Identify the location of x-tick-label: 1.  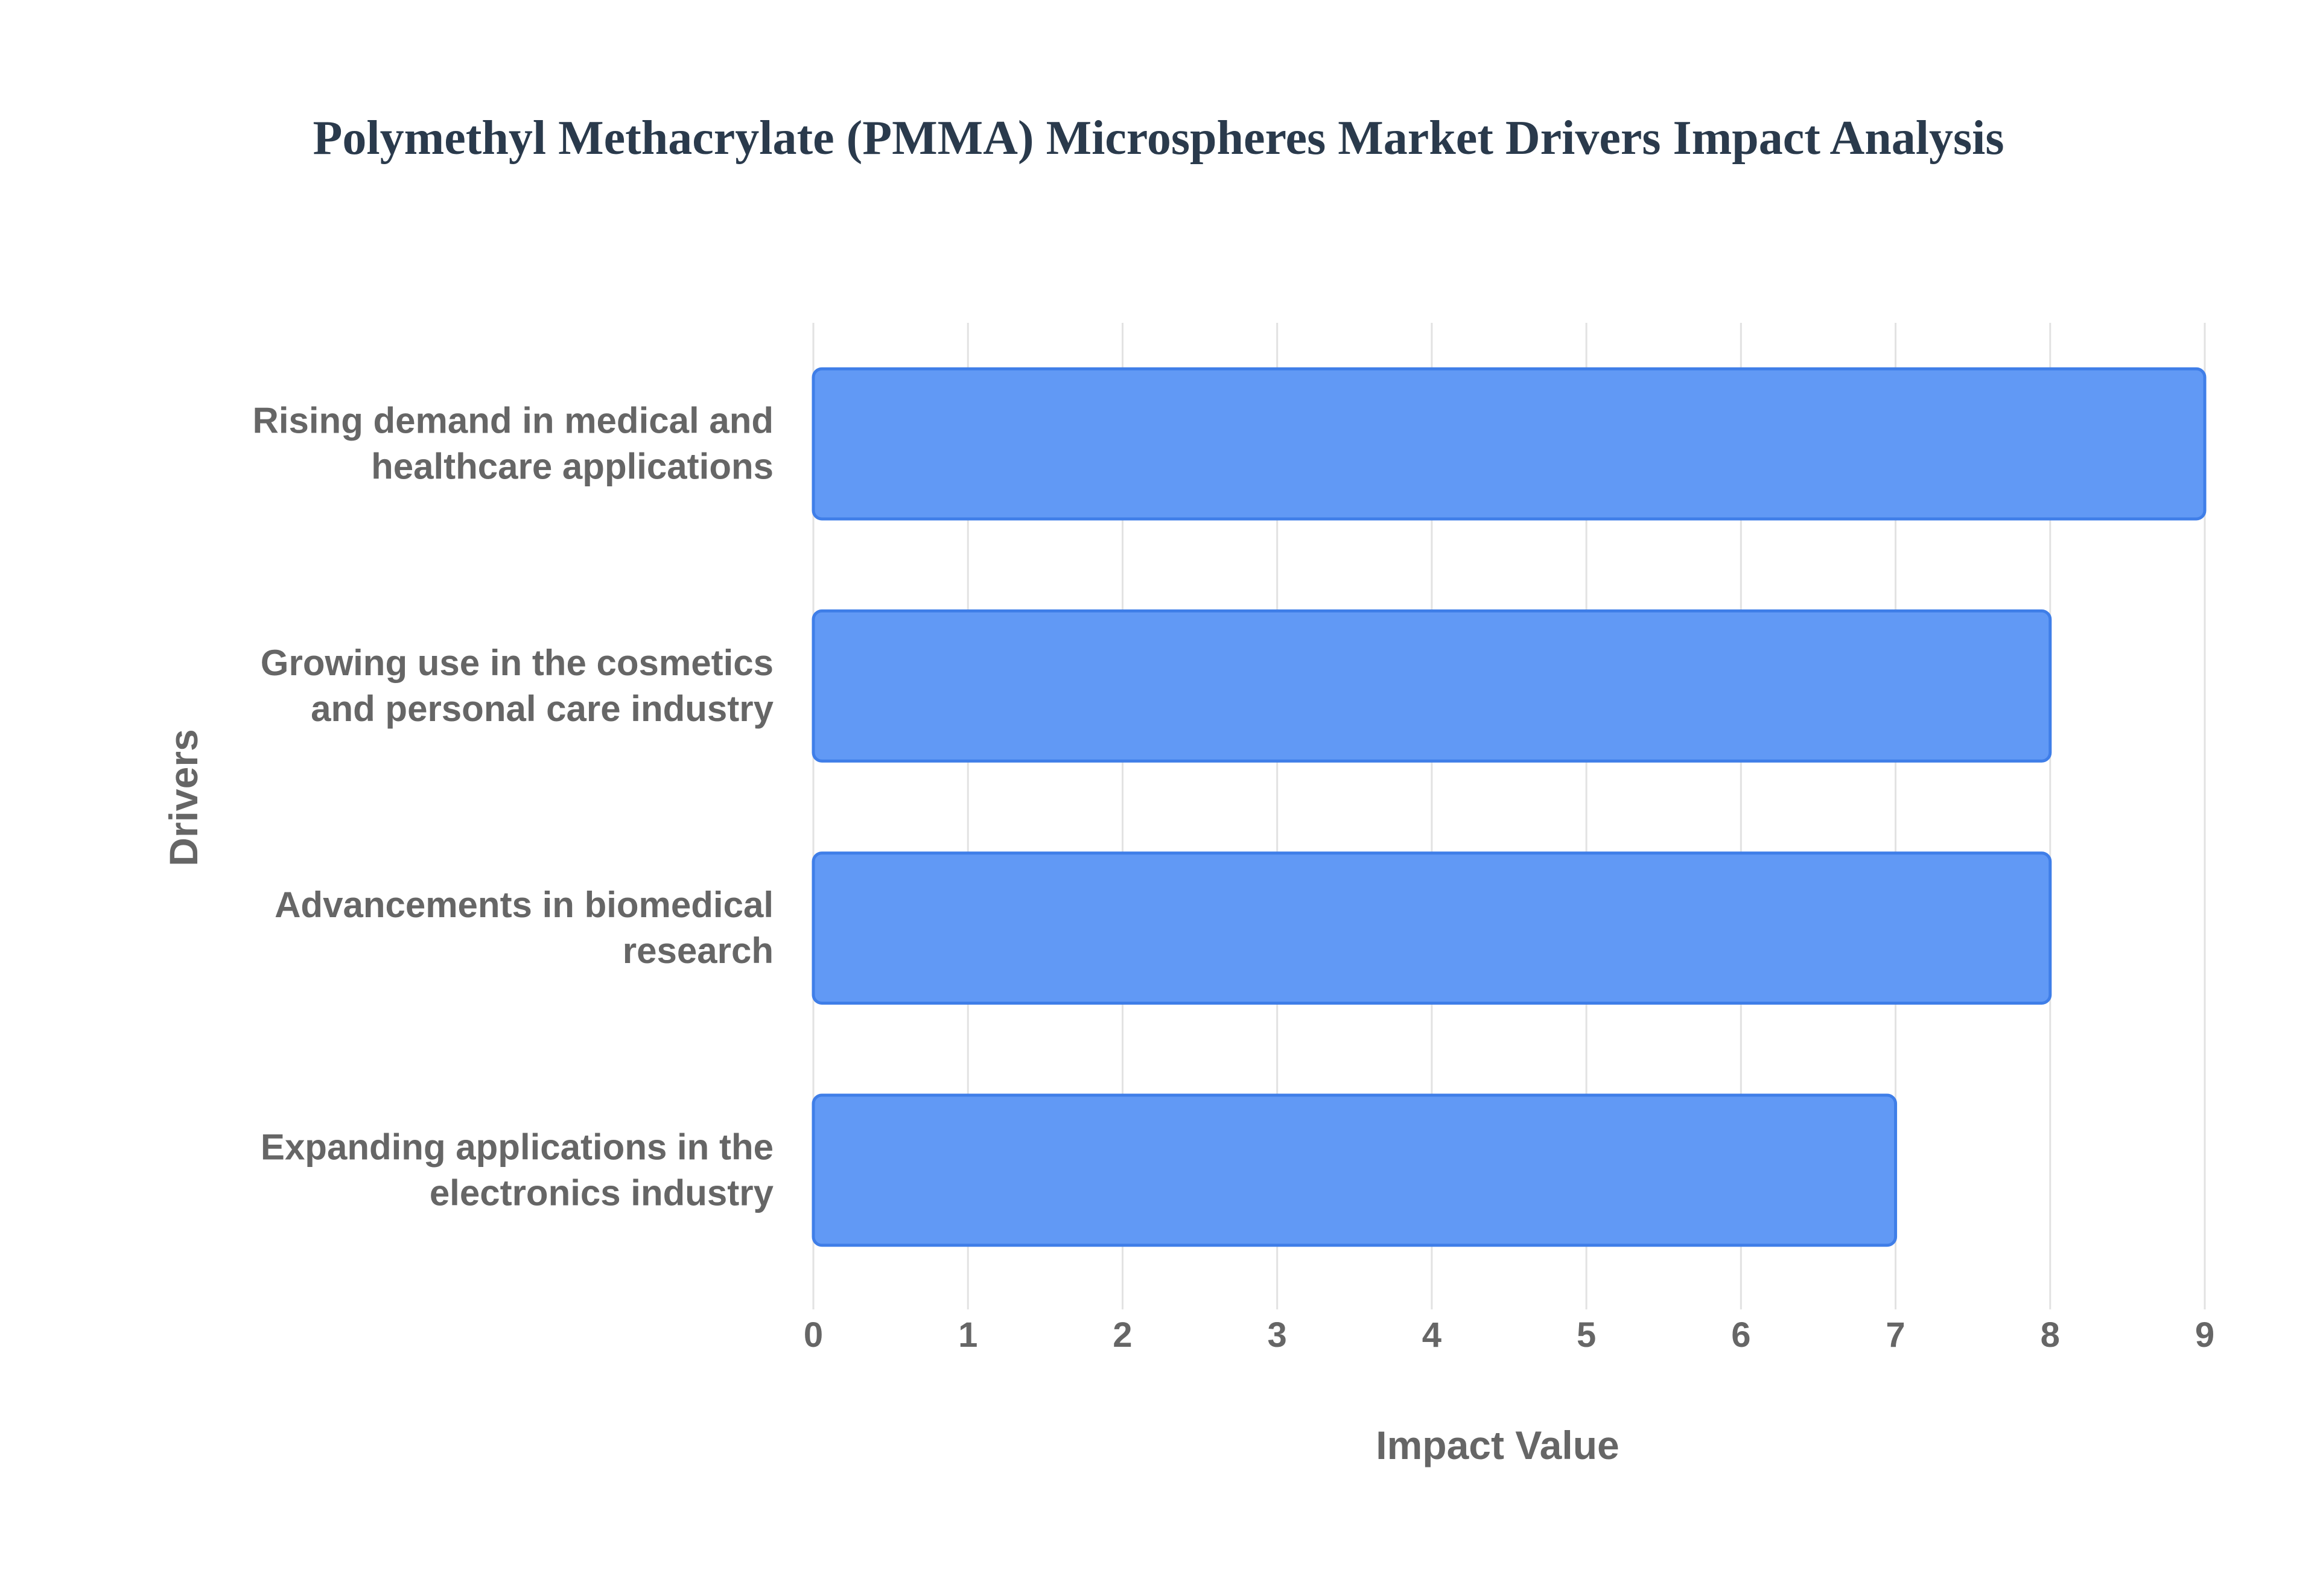
(967, 1335).